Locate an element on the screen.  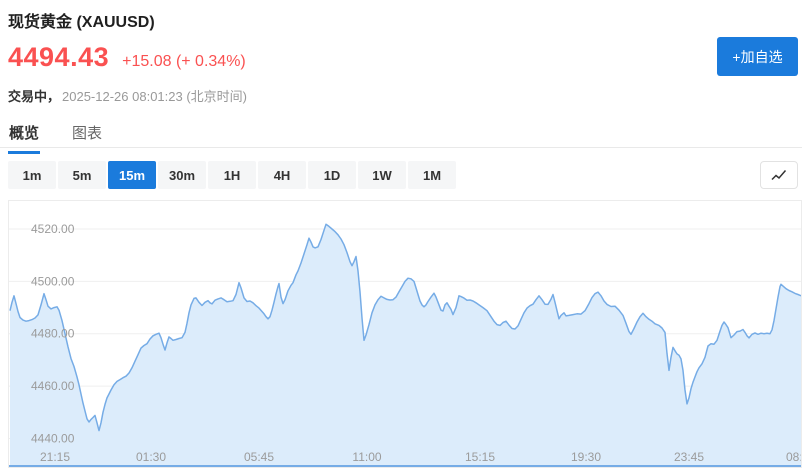
y-axis-label: 4440.00 is located at coordinates (53, 438).